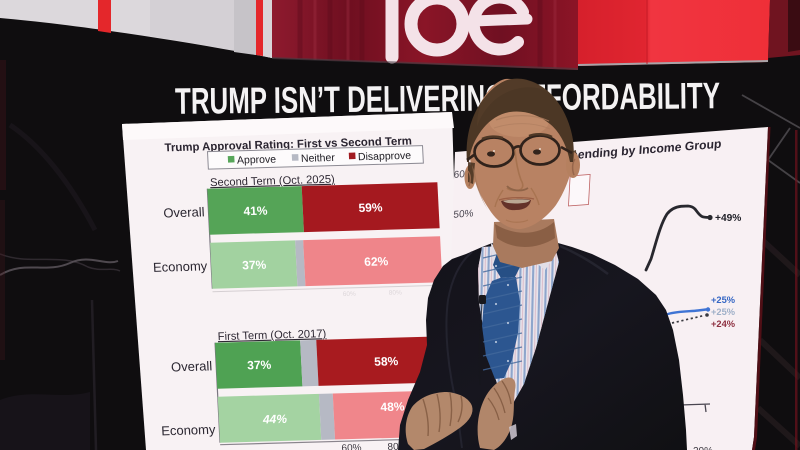 This screenshot has width=800, height=450. Describe the element at coordinates (370, 207) in the screenshot. I see `svg-text: 59%` at that location.